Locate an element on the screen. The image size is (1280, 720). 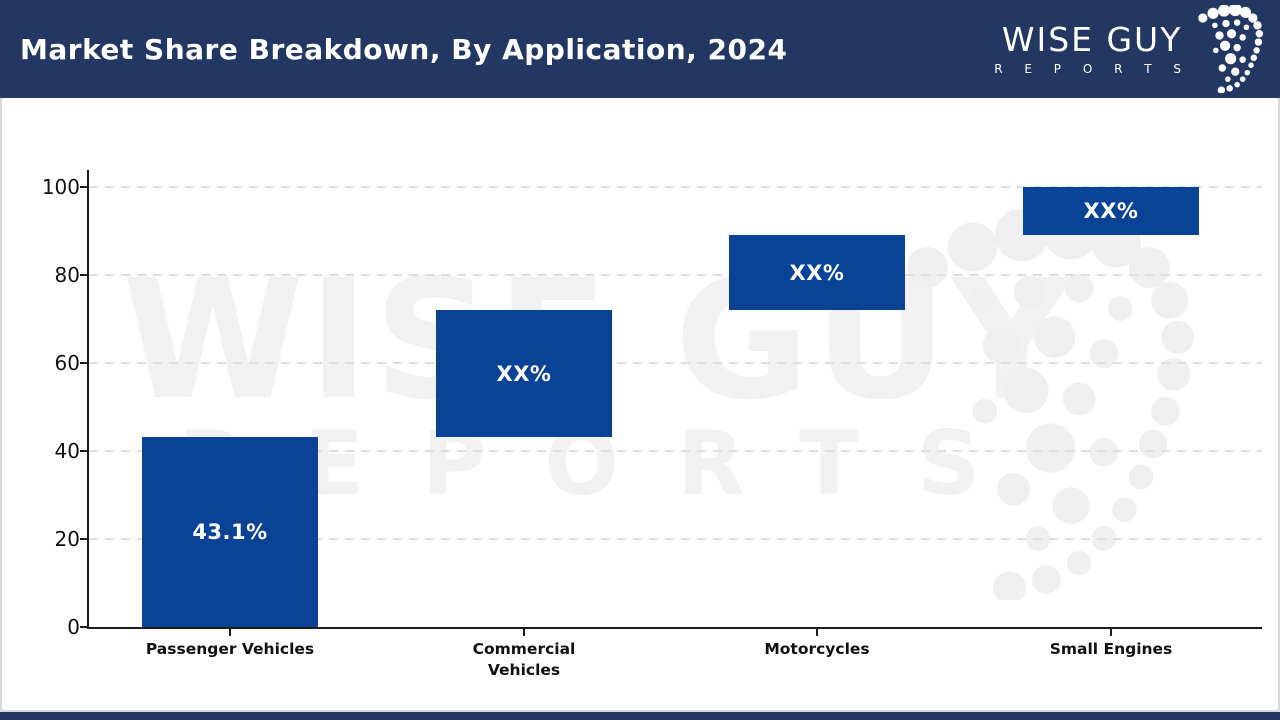
bar-segment-0: 43.1% is located at coordinates (230, 532).